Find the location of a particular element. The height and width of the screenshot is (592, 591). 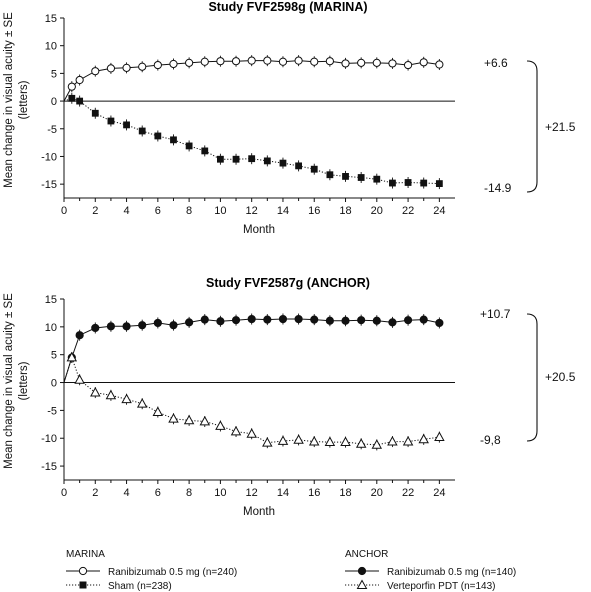

marina-x-tick-label: 8 is located at coordinates (189, 211).